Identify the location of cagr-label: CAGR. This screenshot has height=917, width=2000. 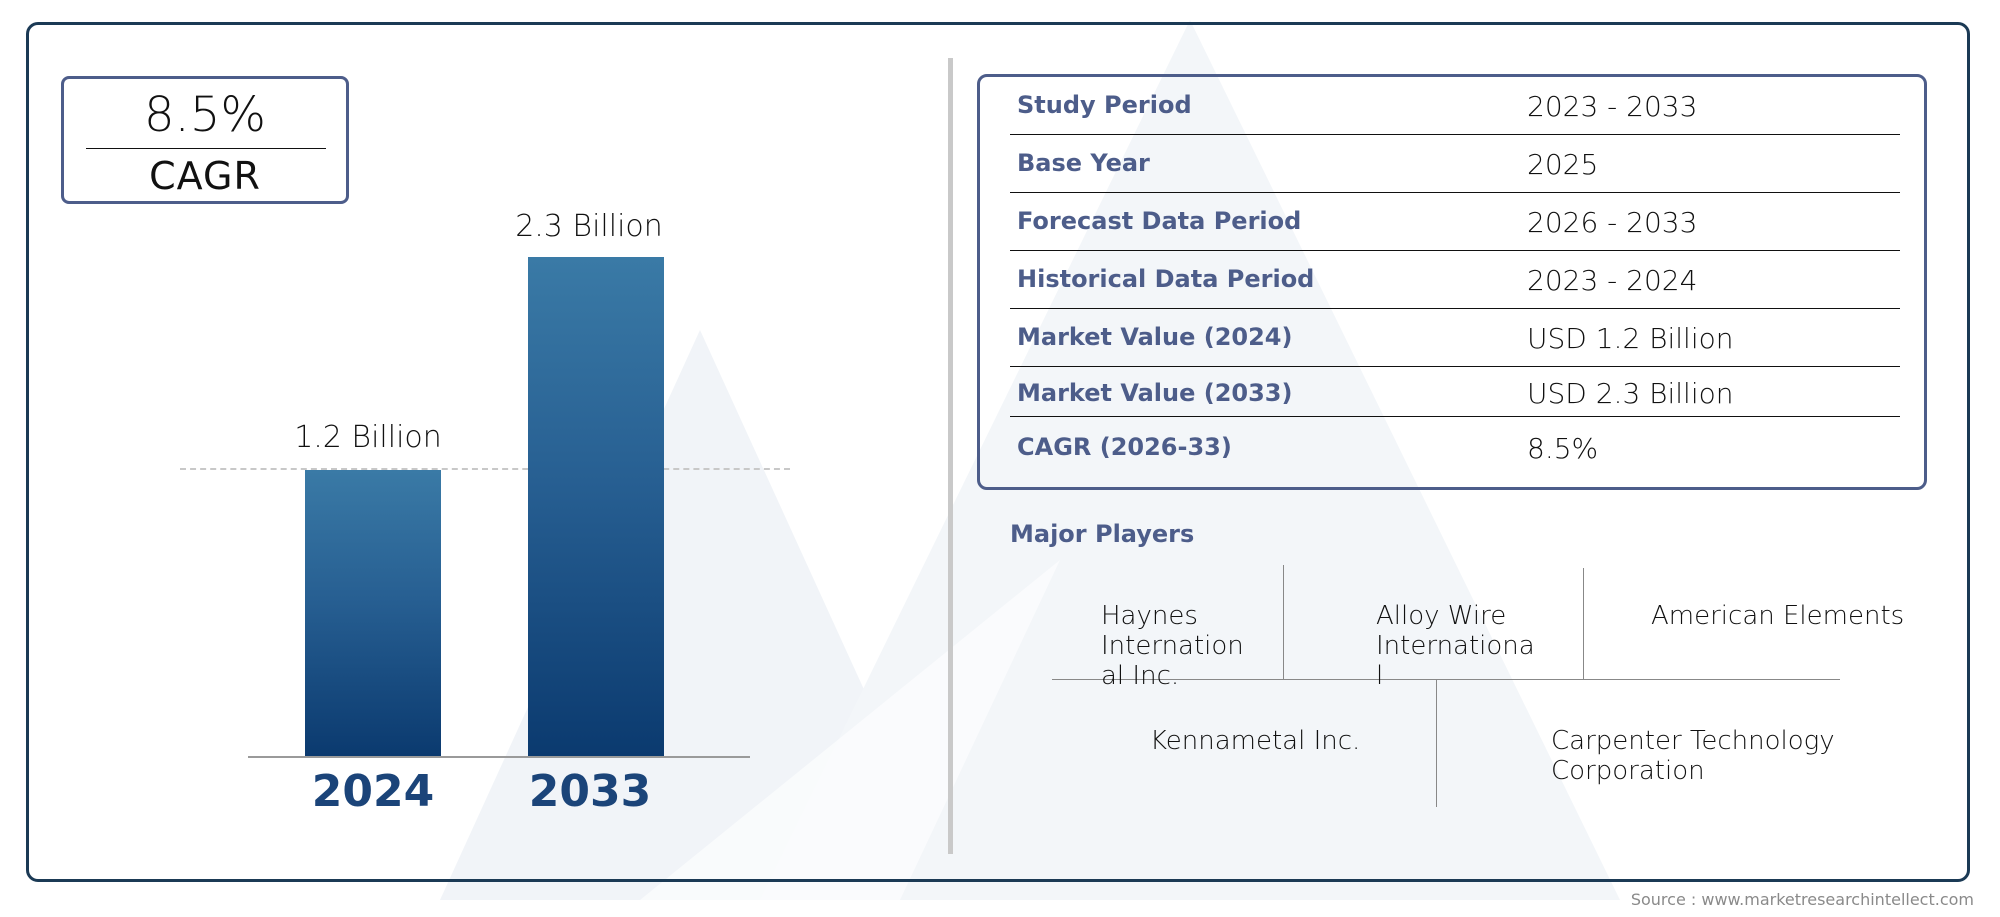
(205, 176).